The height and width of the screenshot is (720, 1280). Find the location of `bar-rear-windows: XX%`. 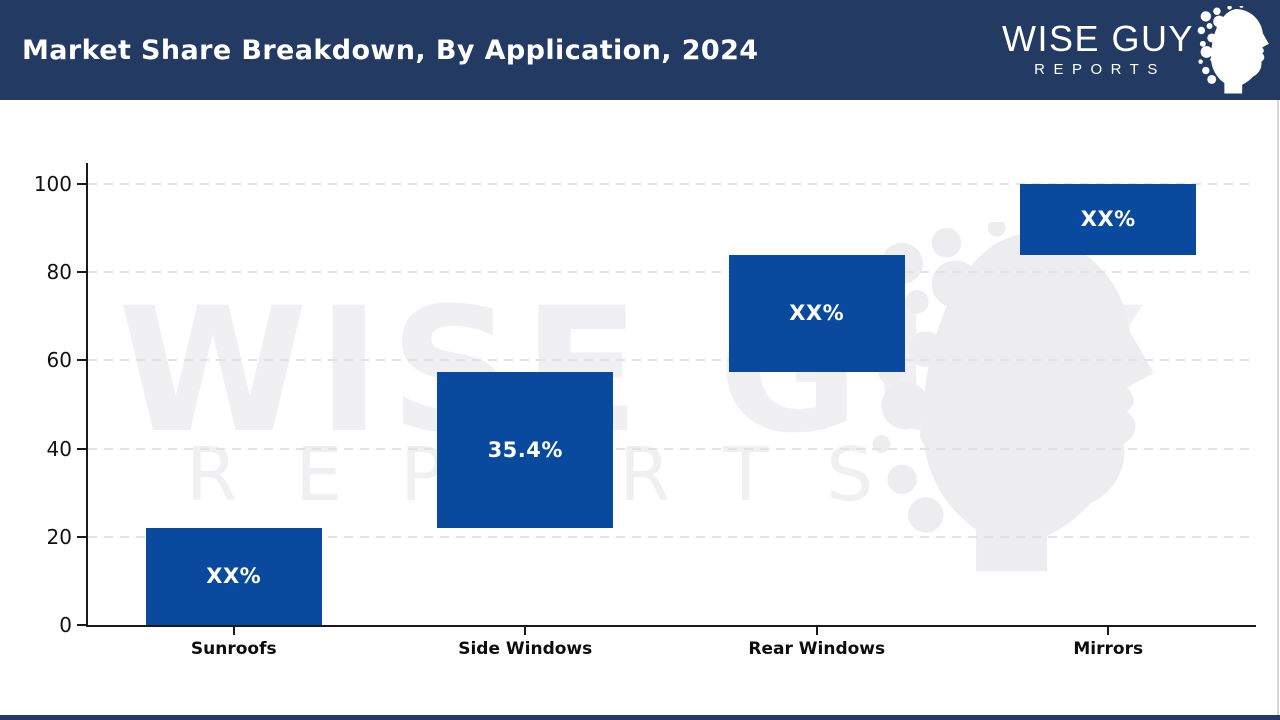

bar-rear-windows: XX% is located at coordinates (816, 313).